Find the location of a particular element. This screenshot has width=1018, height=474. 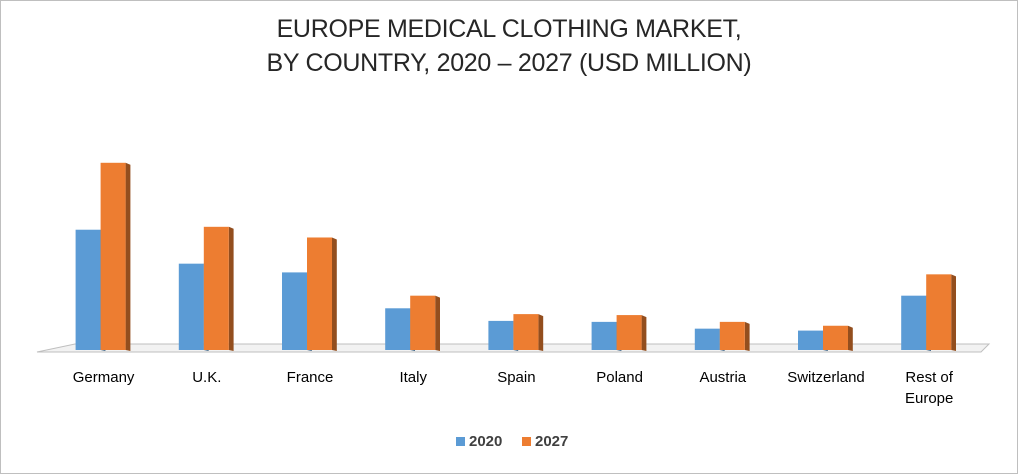

chart-title-line-2: BY COUNTRY, 2020 – 2027 (USD MILLION) is located at coordinates (509, 63).